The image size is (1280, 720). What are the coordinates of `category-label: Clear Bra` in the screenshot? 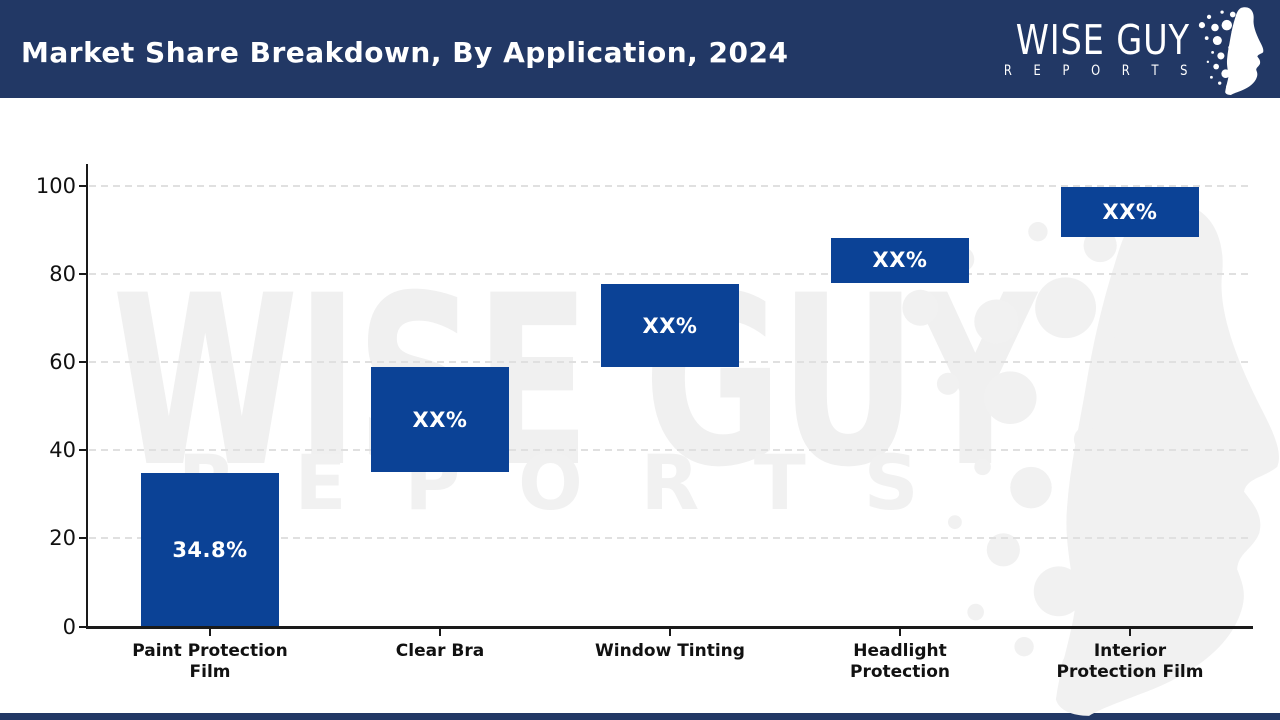 It's located at (440, 651).